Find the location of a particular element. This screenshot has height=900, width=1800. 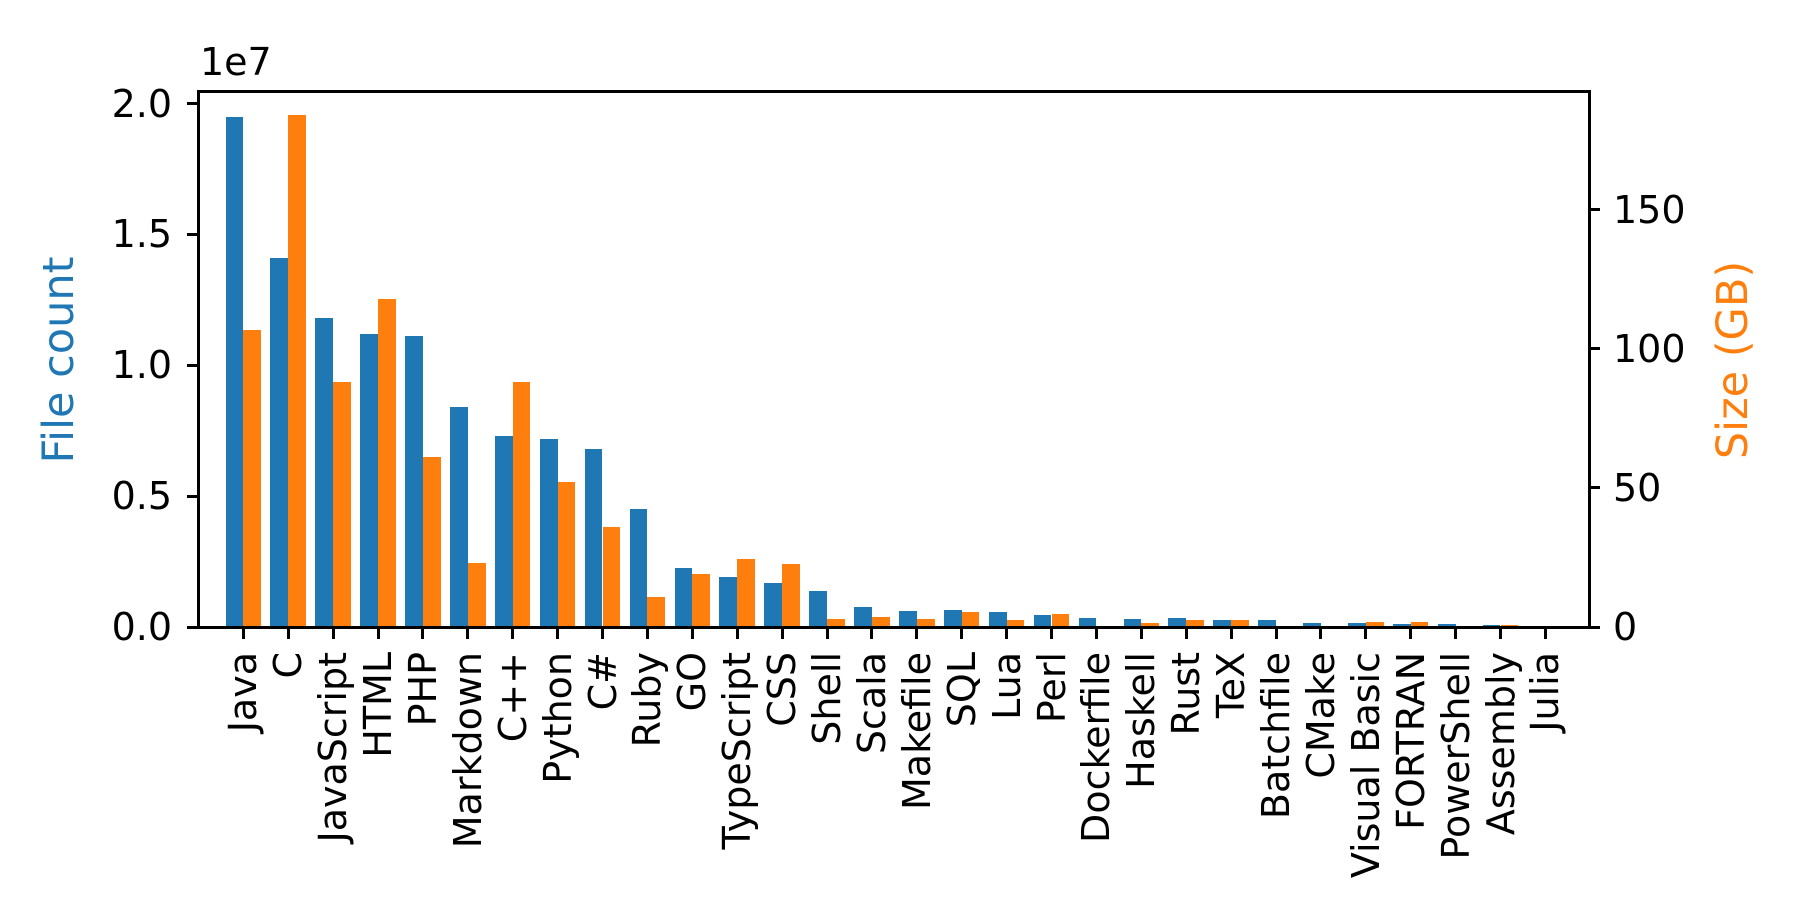

bar-size-julia is located at coordinates (1554, 627).